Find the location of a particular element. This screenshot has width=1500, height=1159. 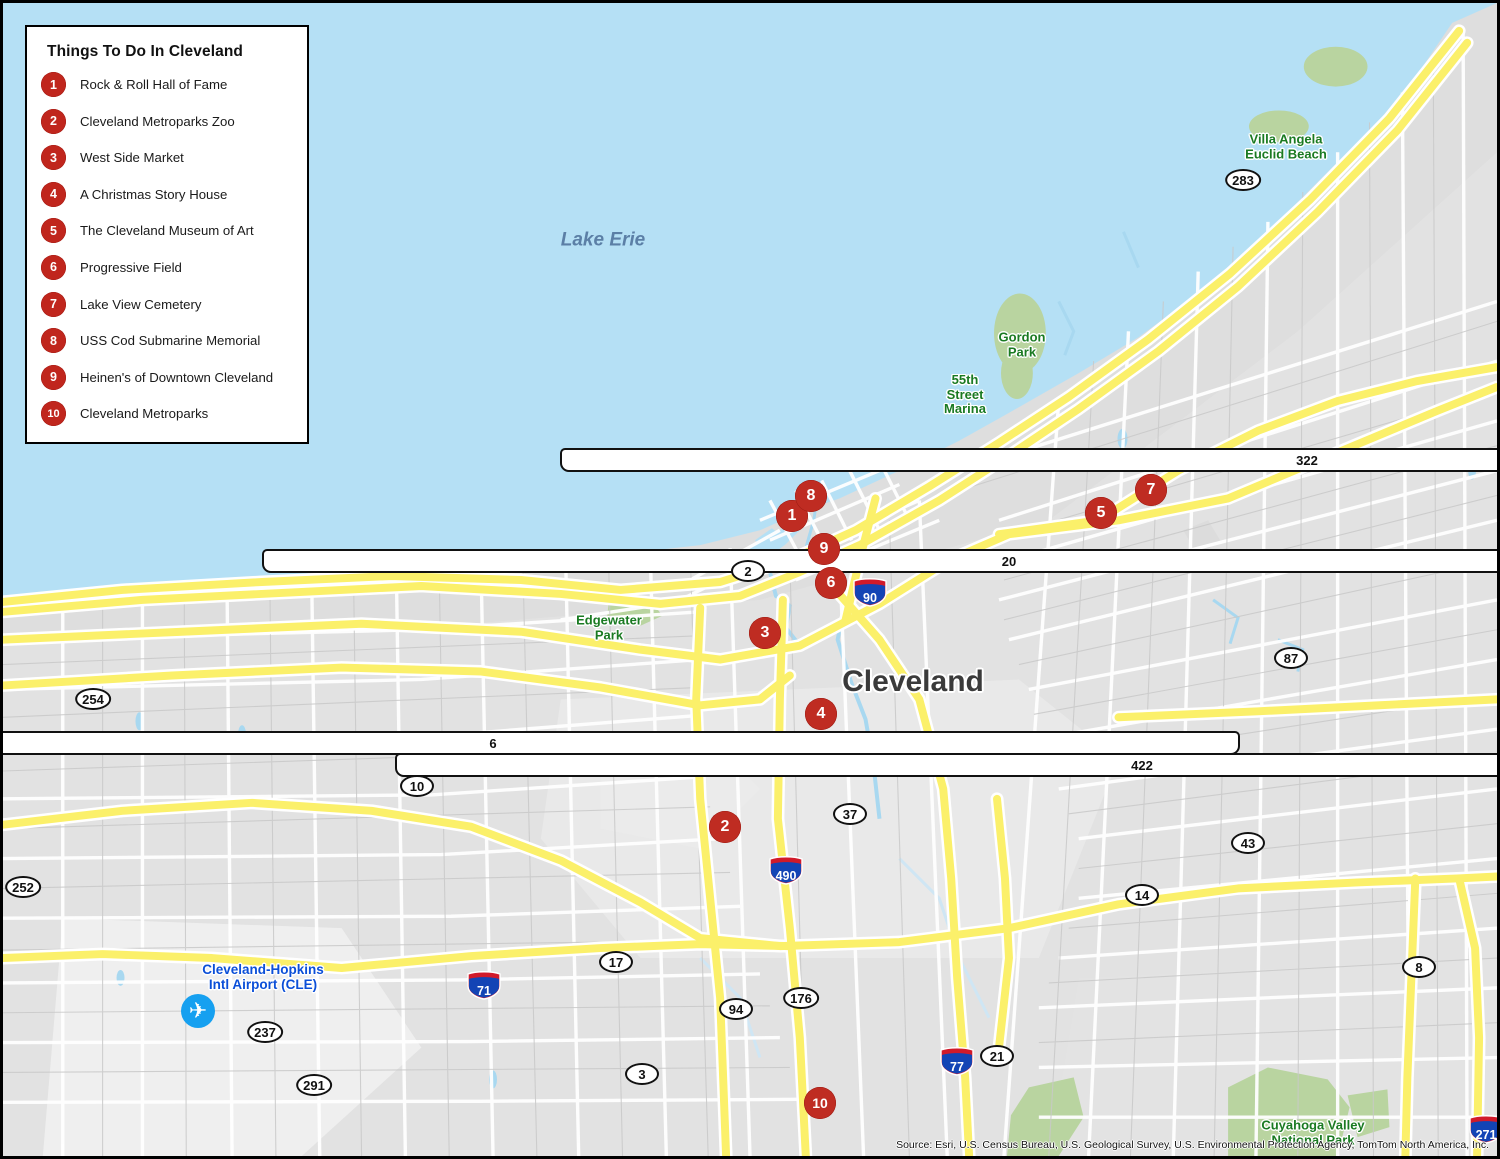

legend-item-10: 10 Cleveland Metroparks is located at coordinates (168, 414).